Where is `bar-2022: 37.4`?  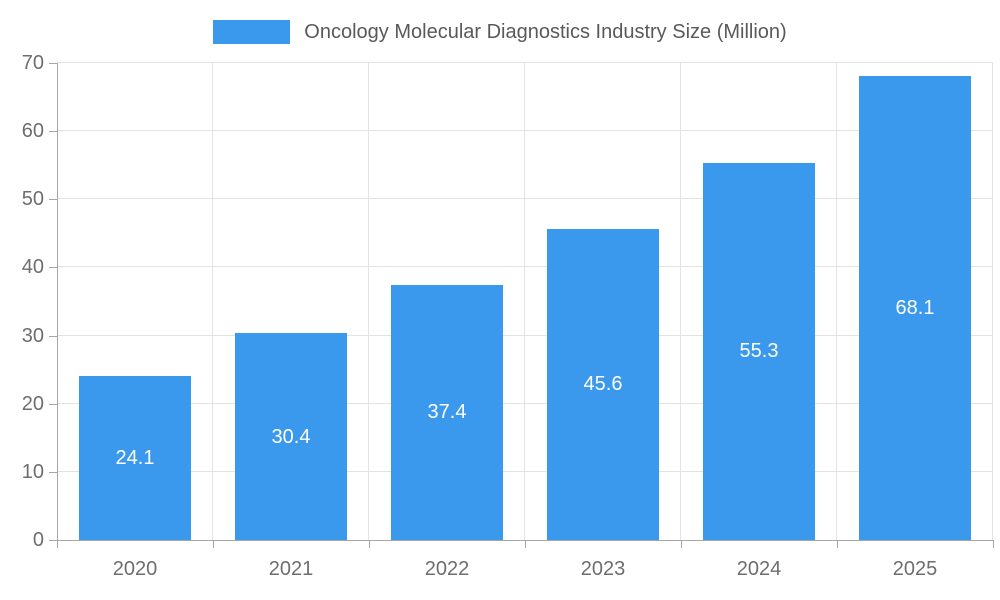
bar-2022: 37.4 is located at coordinates (447, 412).